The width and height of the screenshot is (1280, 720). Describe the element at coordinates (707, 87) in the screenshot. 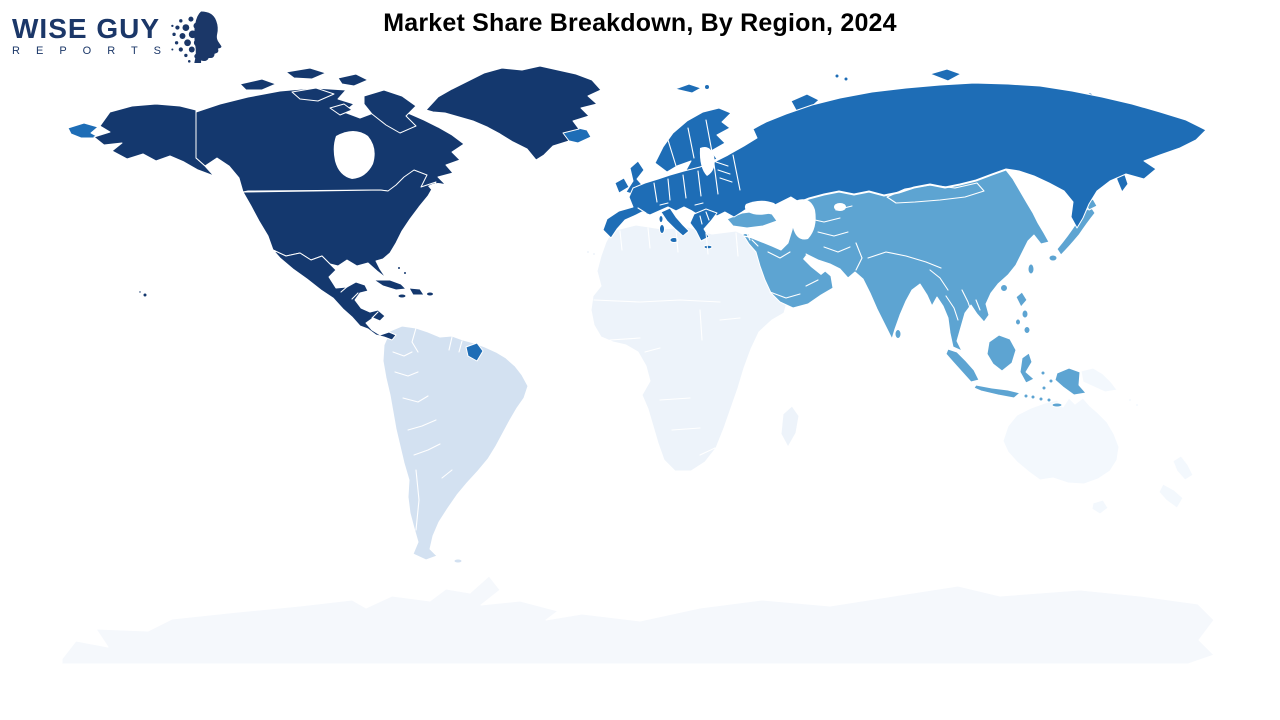

I see `svalbard-dot` at that location.